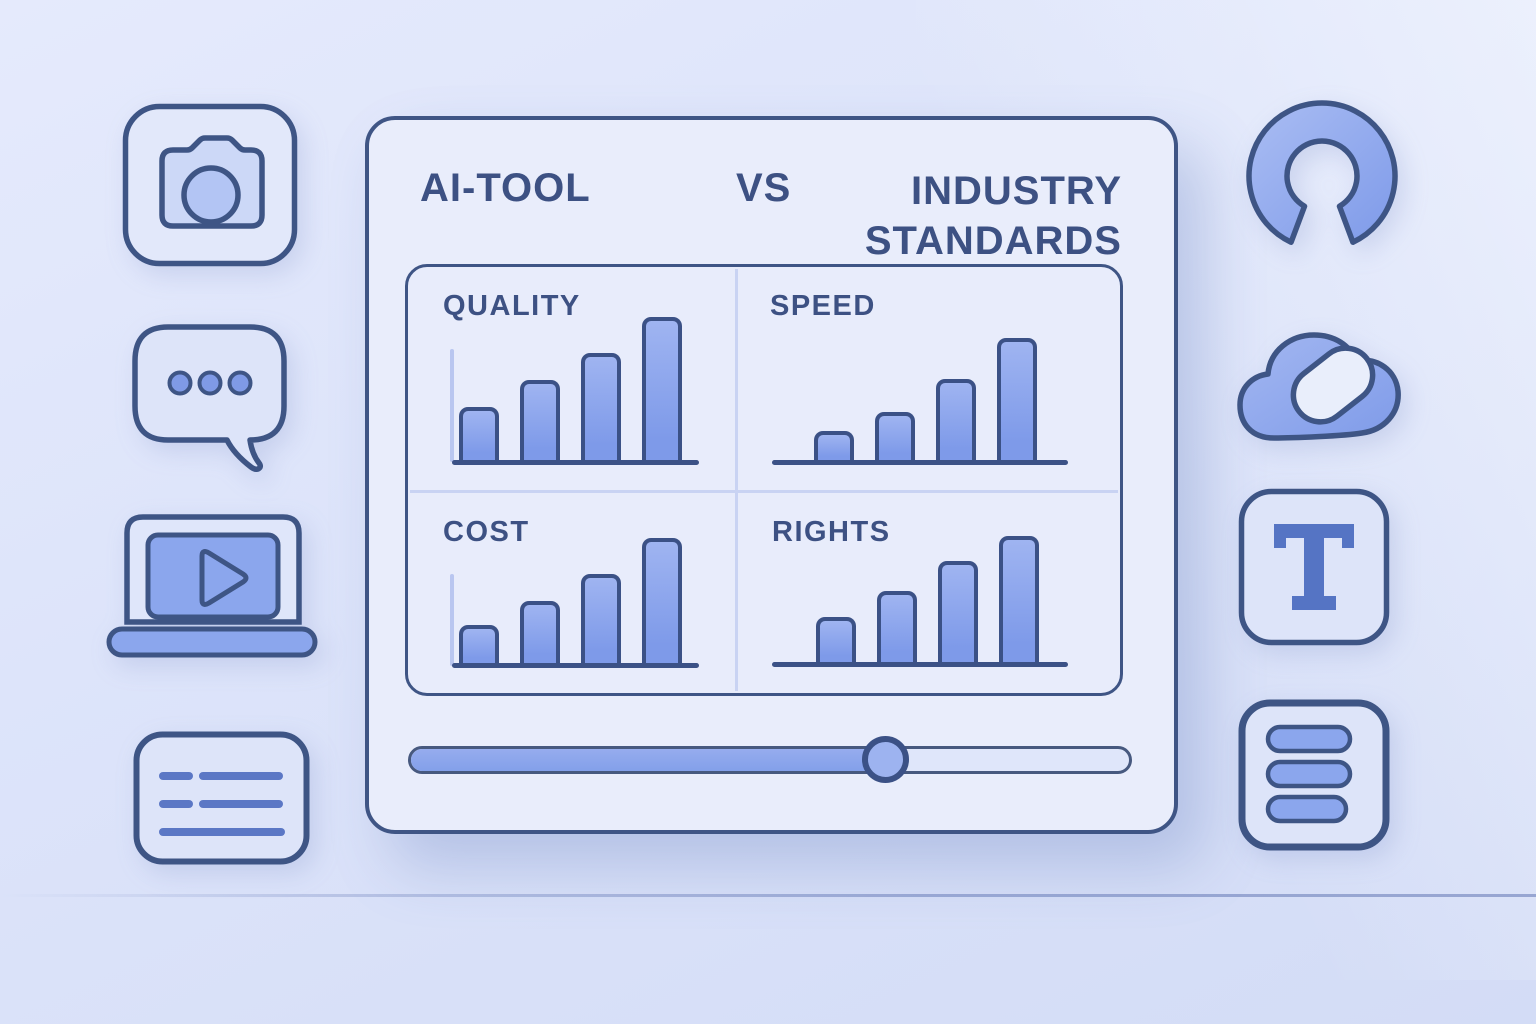 The image size is (1536, 1024). Describe the element at coordinates (486, 532) in the screenshot. I see `cost-label: COST` at that location.